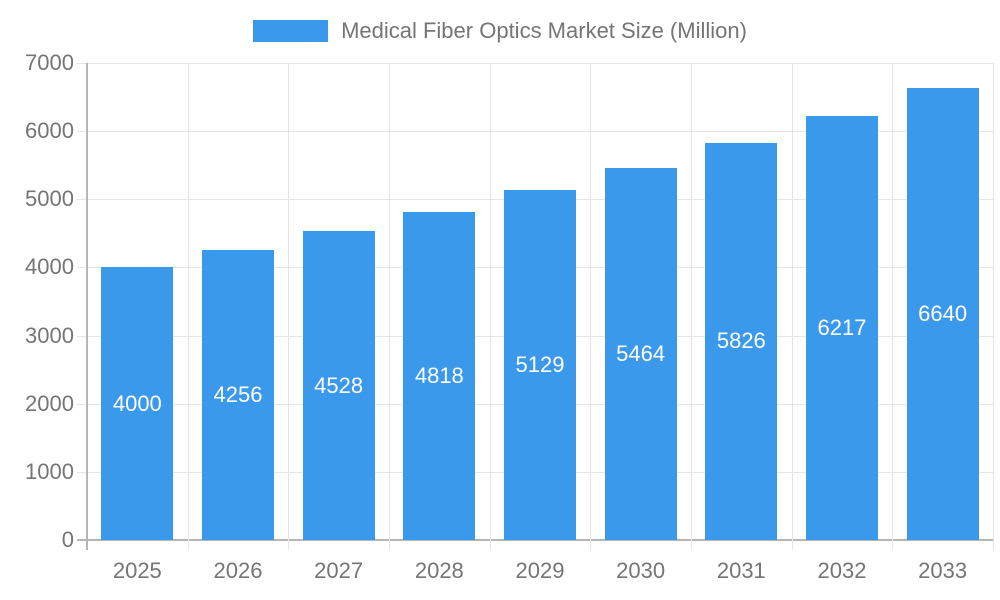 This screenshot has width=1000, height=600. I want to click on x-axis-tick-label: 2032, so click(842, 570).